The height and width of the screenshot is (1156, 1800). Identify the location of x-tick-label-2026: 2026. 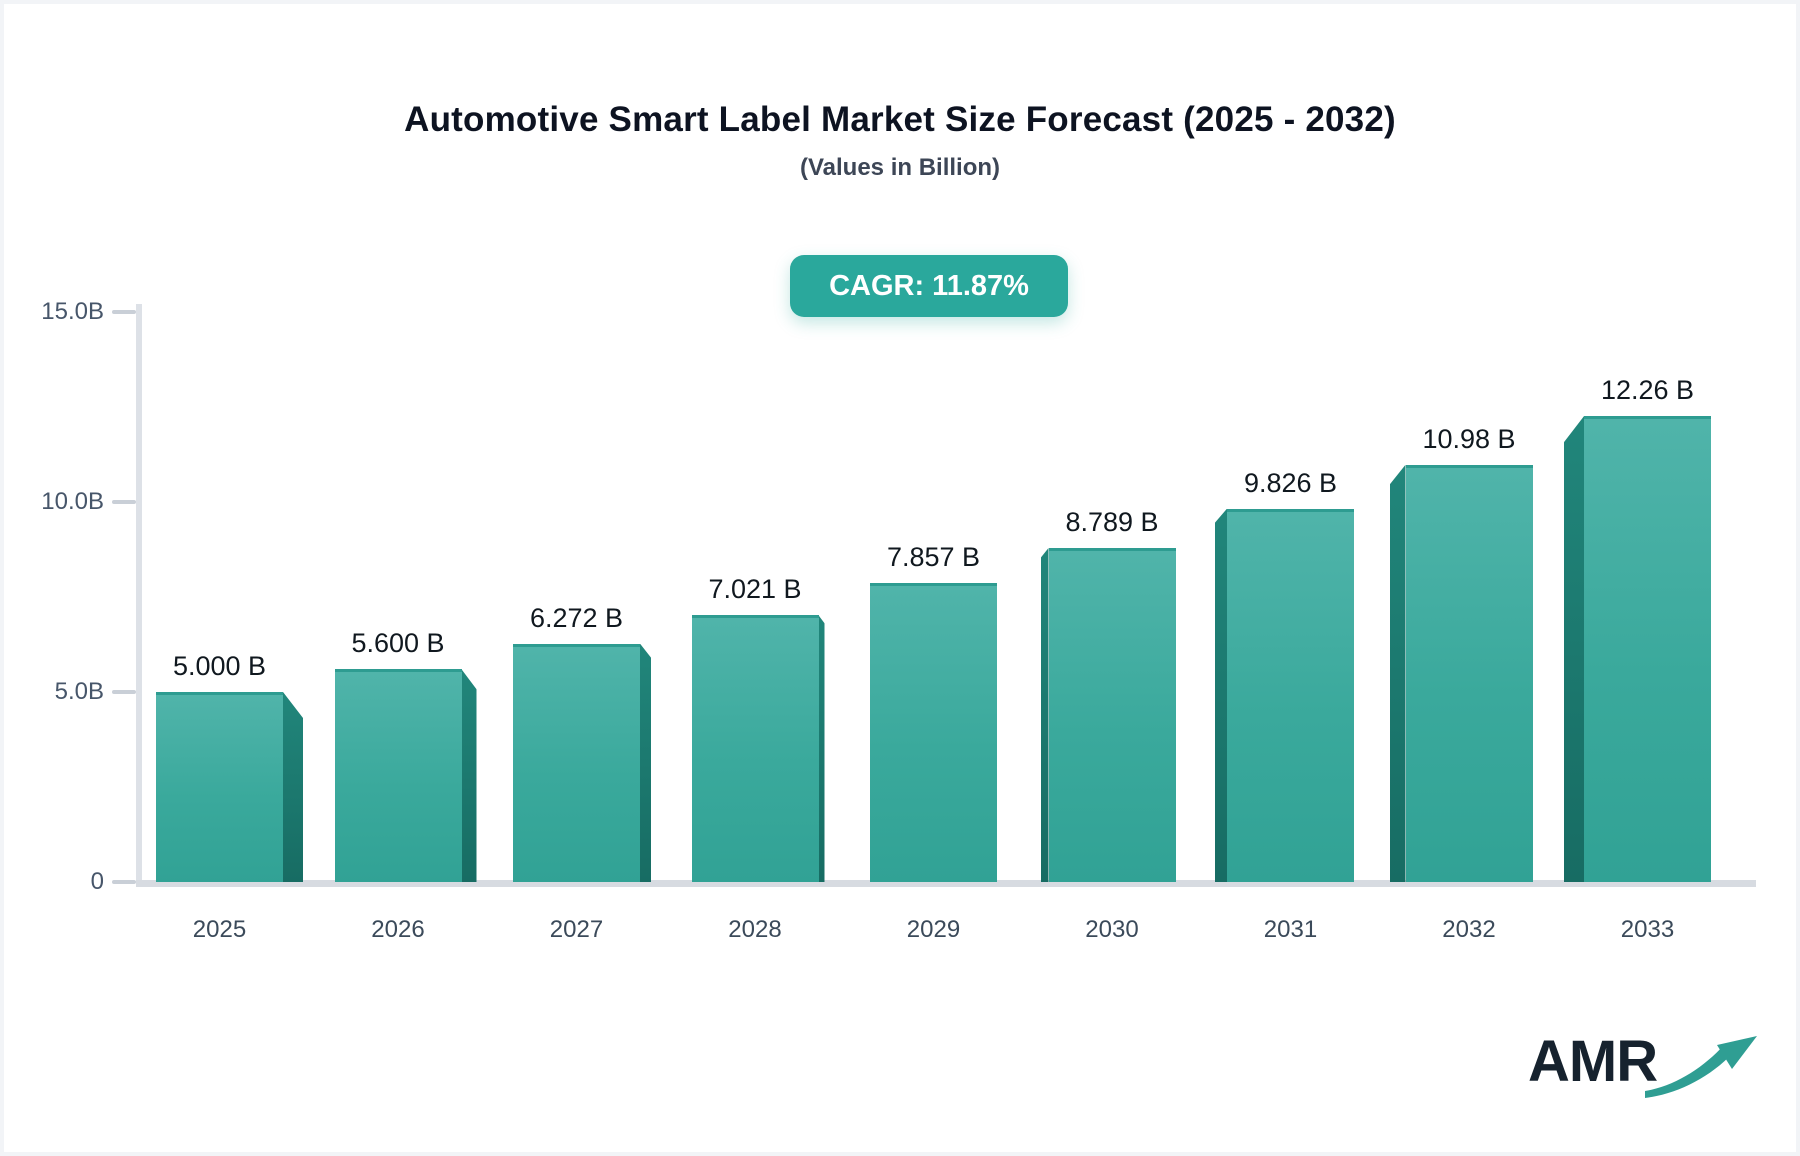
(398, 929).